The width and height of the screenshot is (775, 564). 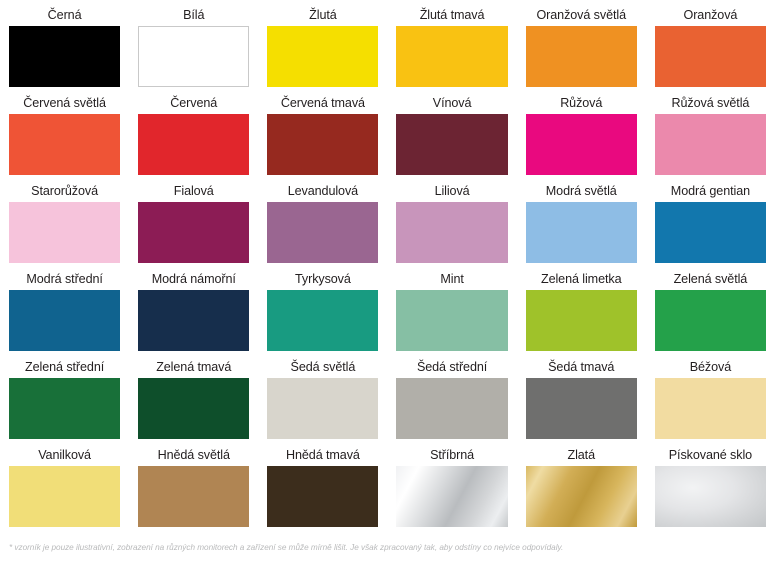 I want to click on swatch-cell: Vínová, so click(x=452, y=136).